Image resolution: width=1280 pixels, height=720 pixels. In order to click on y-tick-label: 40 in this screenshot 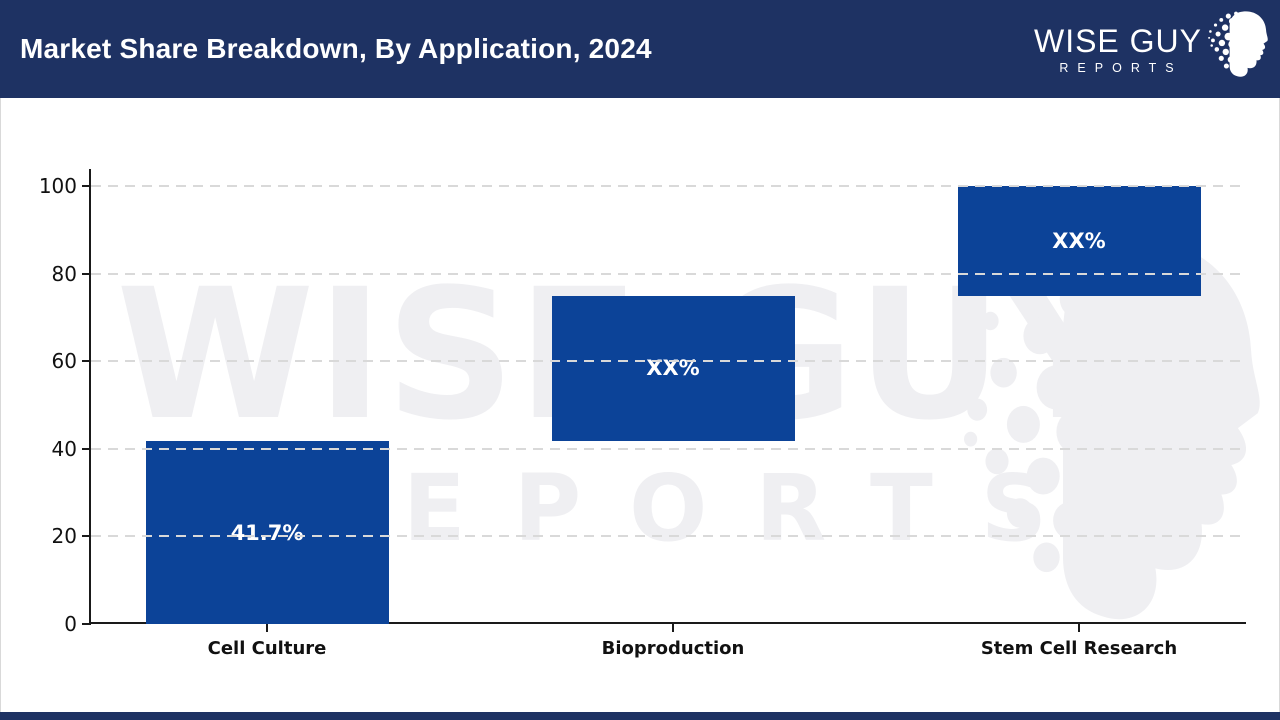, I will do `click(64, 448)`.